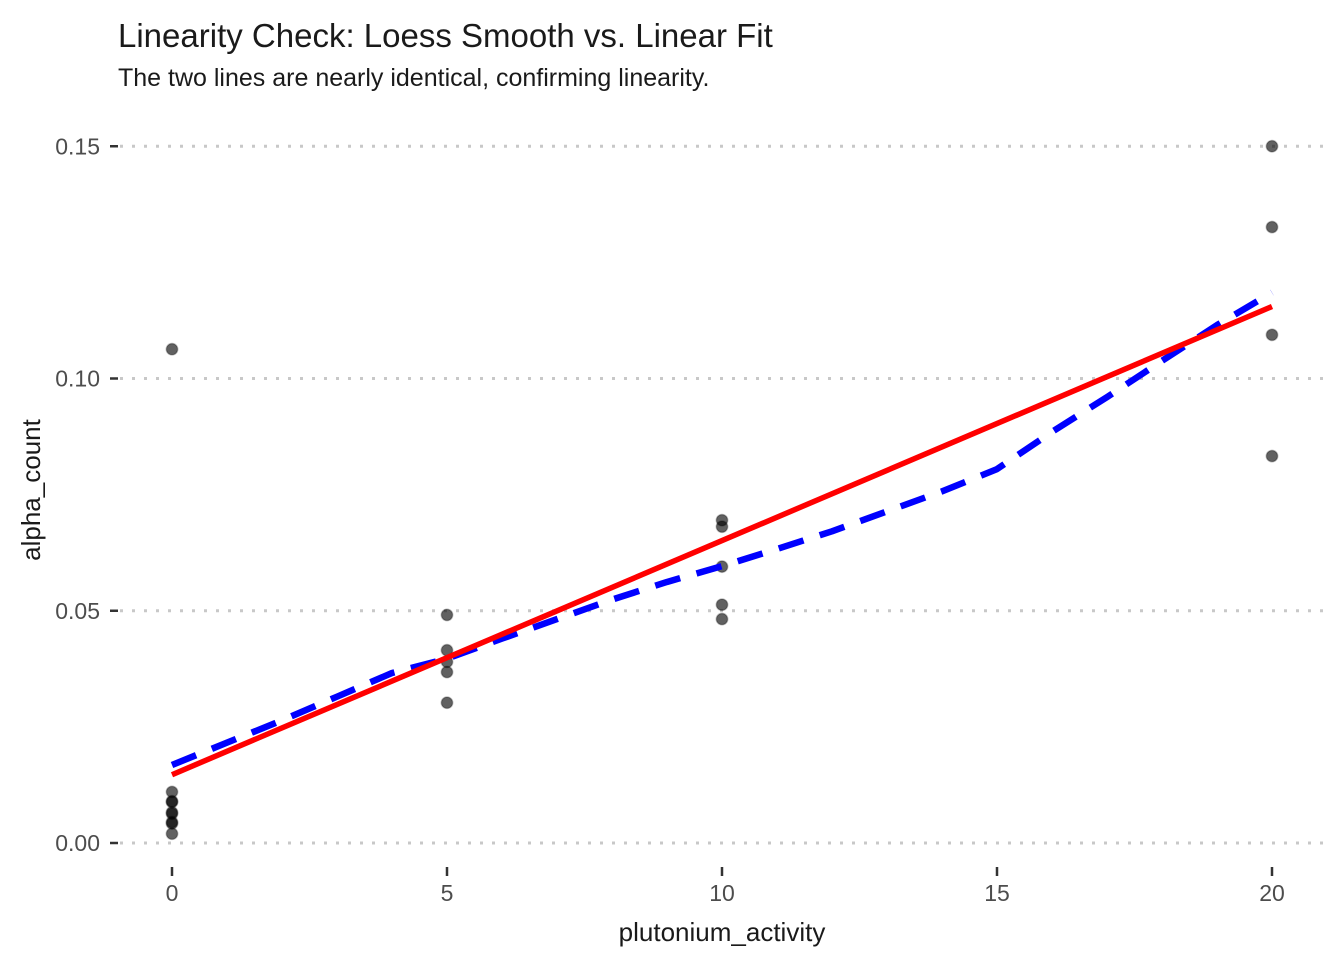 The height and width of the screenshot is (960, 1344). What do you see at coordinates (997, 893) in the screenshot?
I see `x-tick-label: 15` at bounding box center [997, 893].